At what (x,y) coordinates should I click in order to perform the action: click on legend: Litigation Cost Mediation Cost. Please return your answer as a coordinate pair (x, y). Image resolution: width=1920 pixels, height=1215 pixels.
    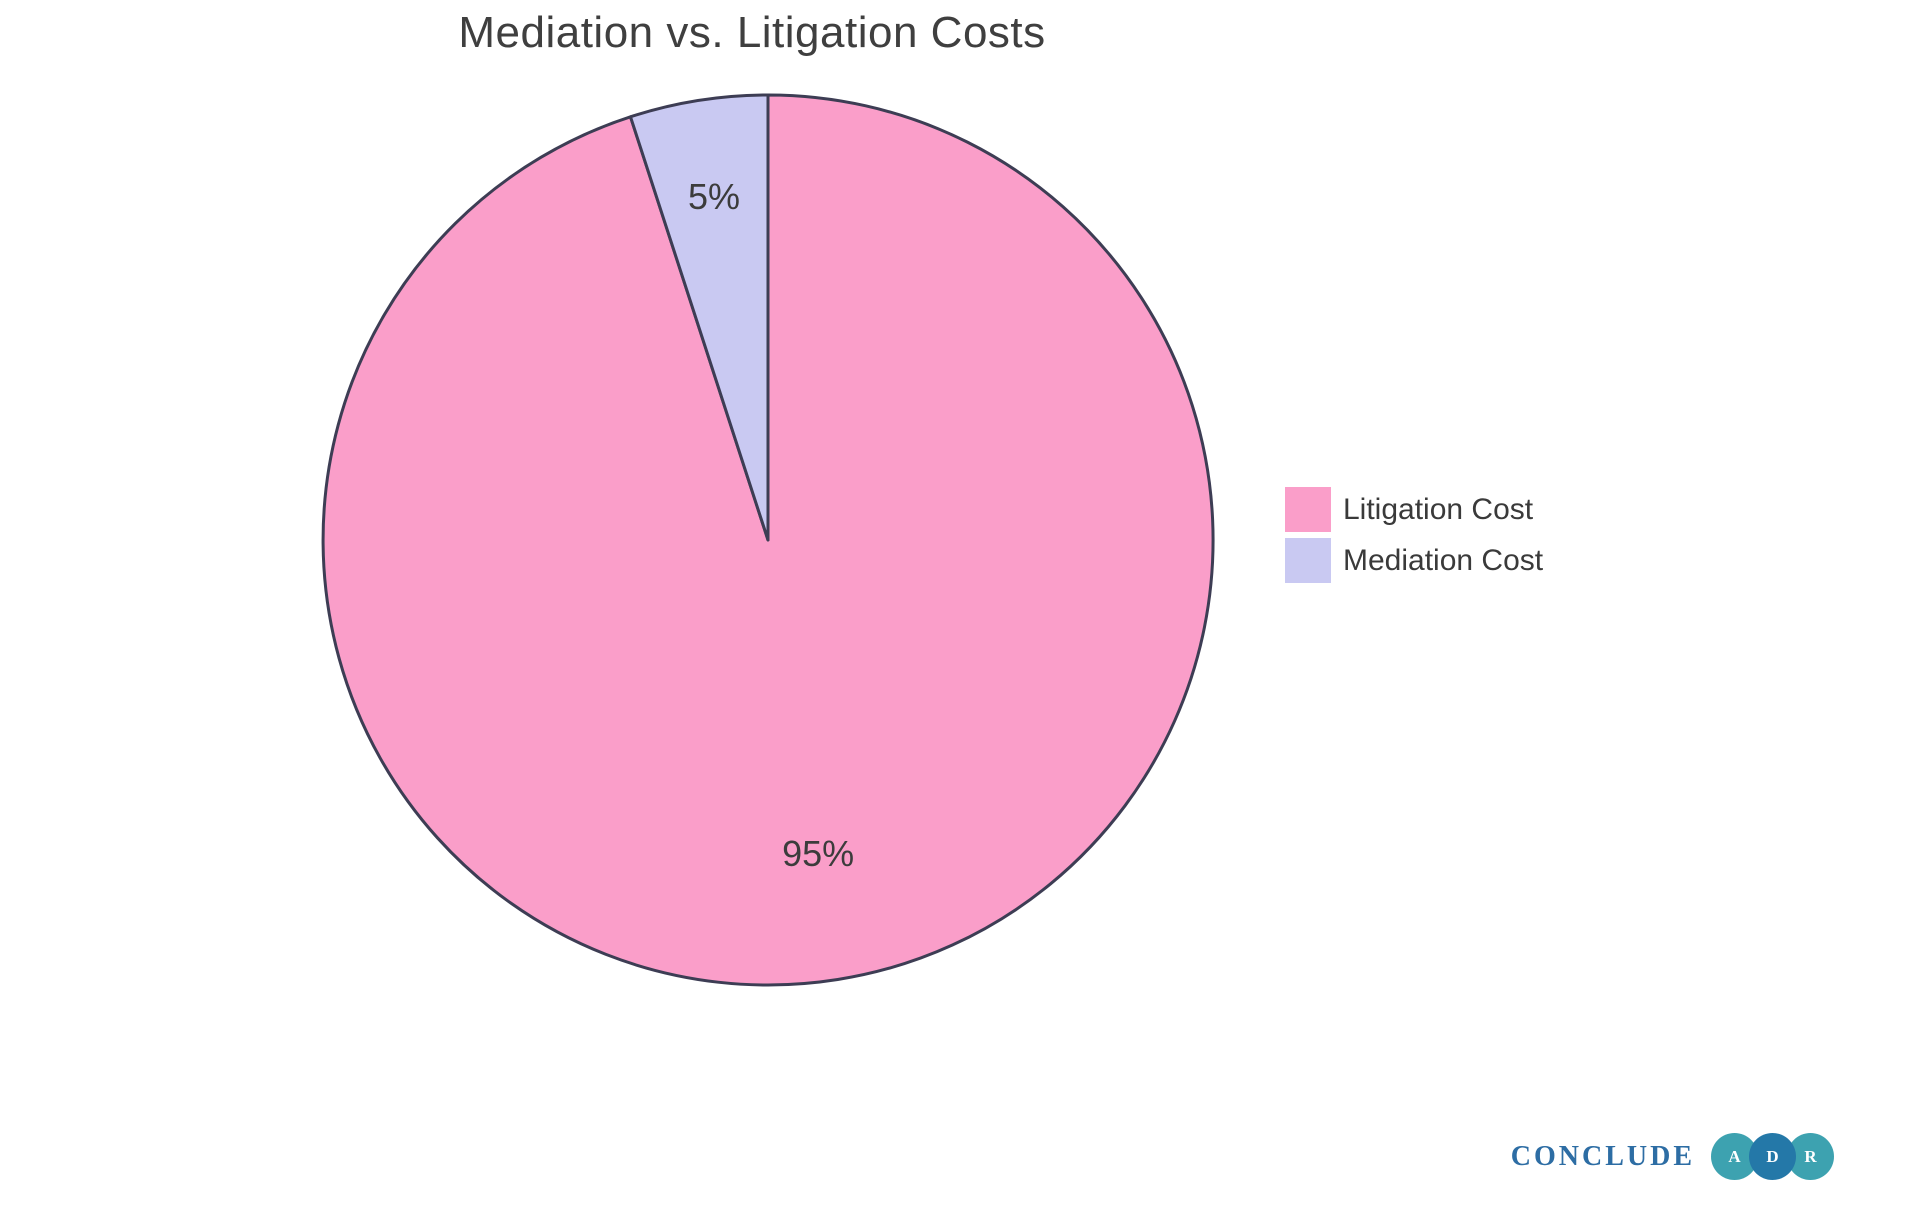
    Looking at the image, I should click on (1414, 538).